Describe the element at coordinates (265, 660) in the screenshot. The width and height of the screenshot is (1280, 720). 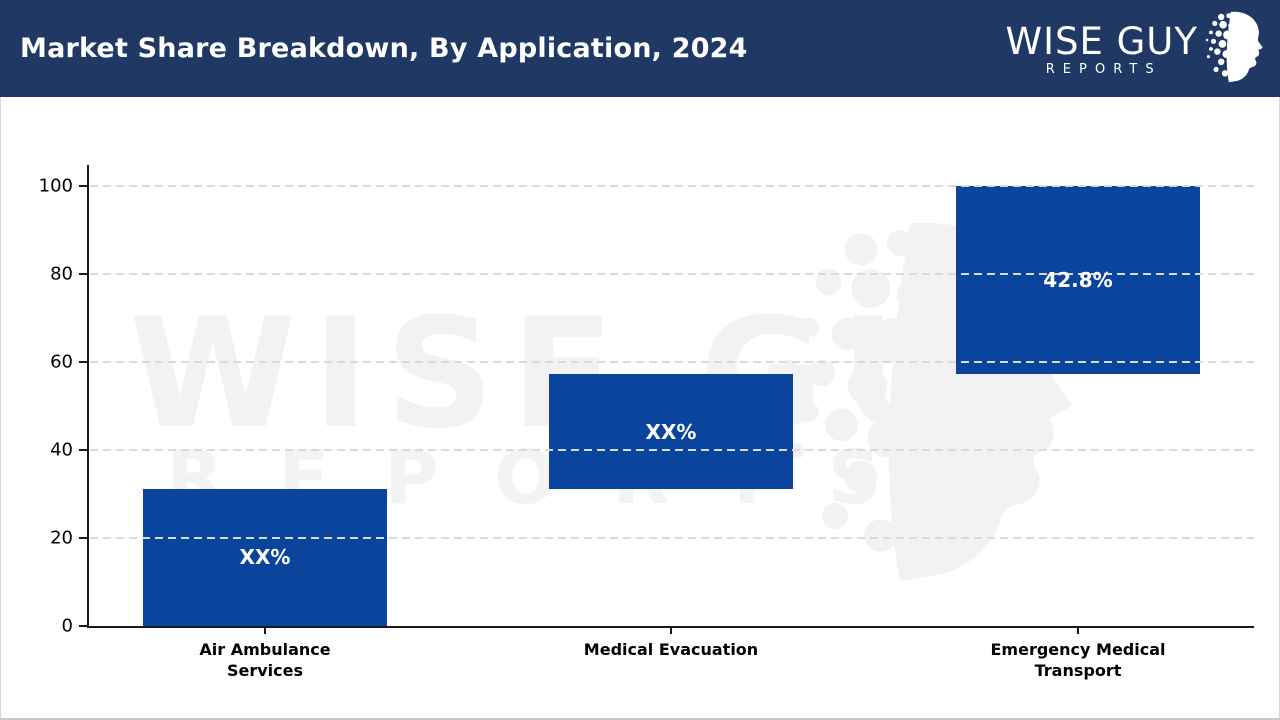
I see `x-category-label-0: Air Ambulance Services` at that location.